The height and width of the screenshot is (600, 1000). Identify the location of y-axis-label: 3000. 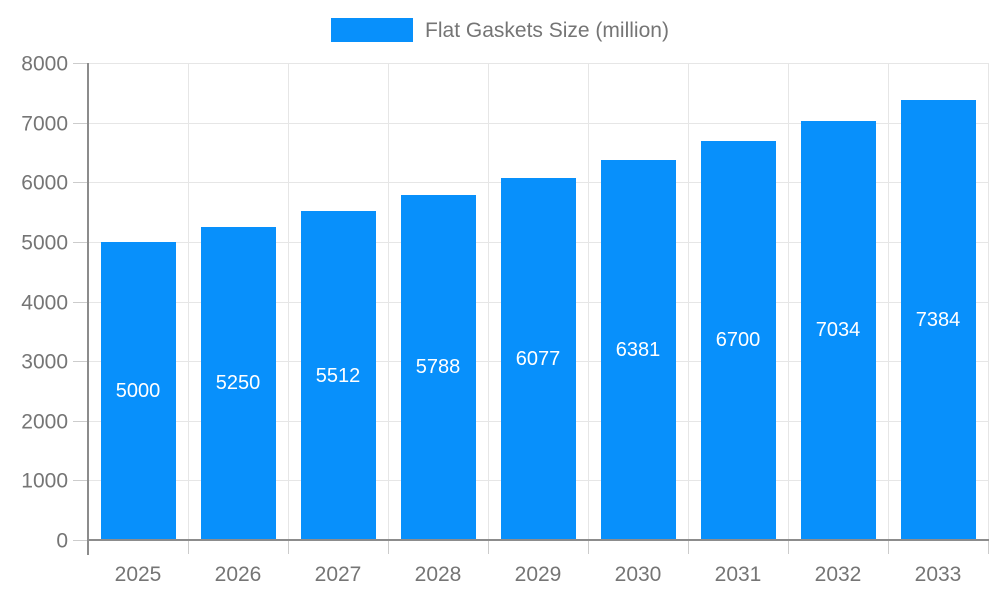
(44, 362).